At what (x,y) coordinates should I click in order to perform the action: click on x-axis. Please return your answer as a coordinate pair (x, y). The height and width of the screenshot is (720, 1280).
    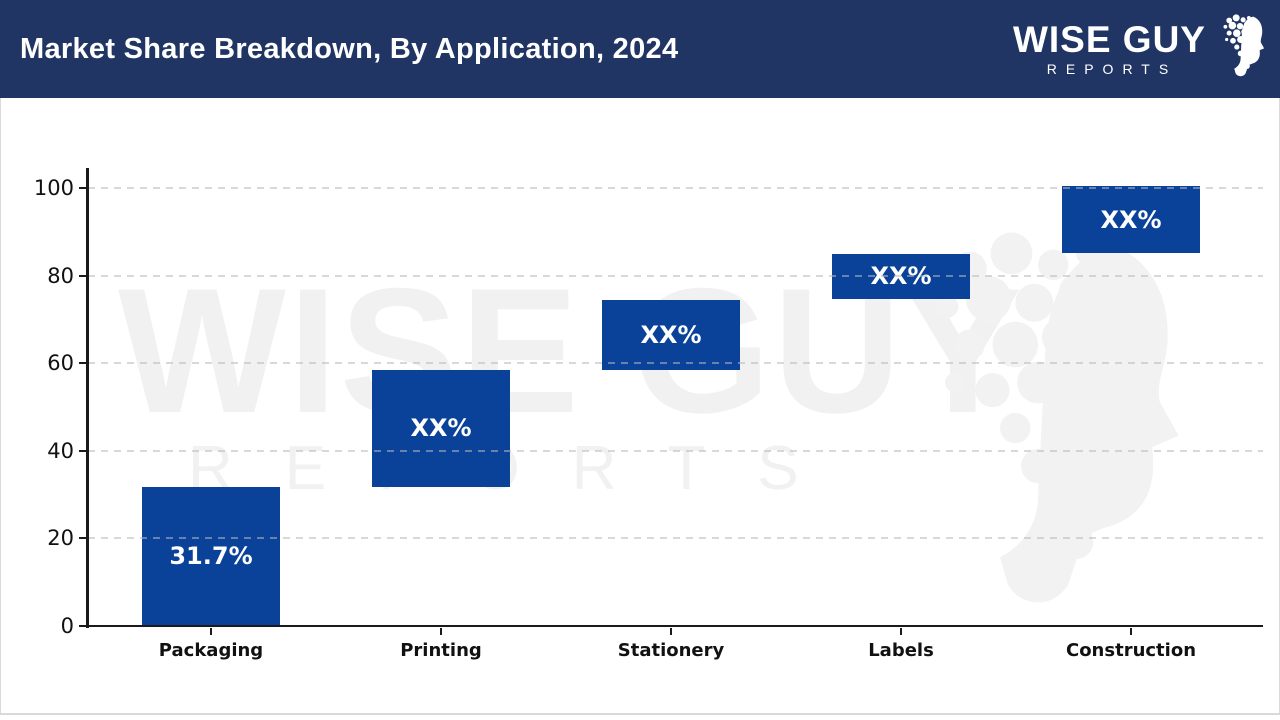
    Looking at the image, I should click on (674, 625).